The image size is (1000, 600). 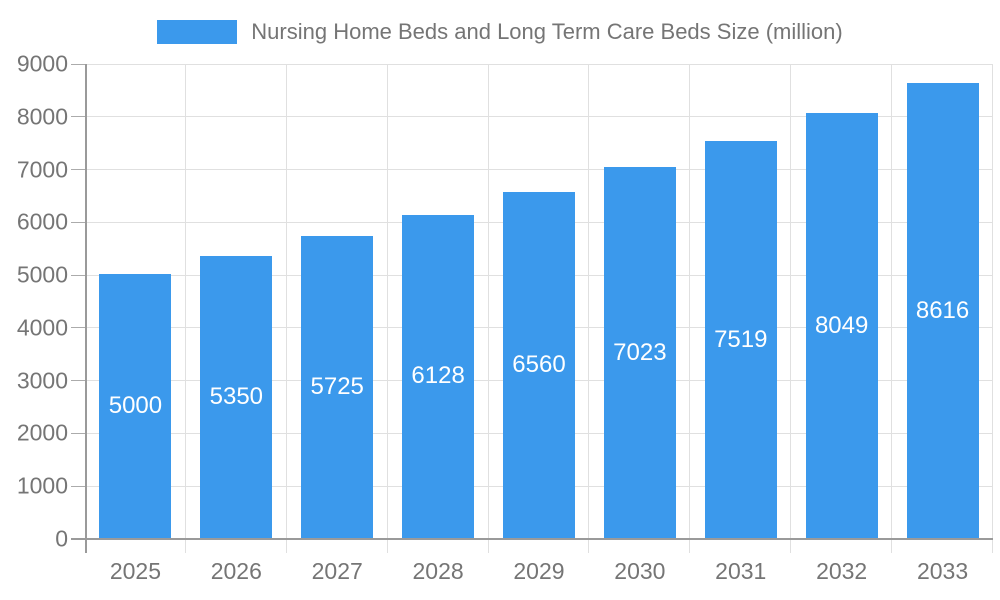 What do you see at coordinates (197, 32) in the screenshot?
I see `legend-swatch-icon` at bounding box center [197, 32].